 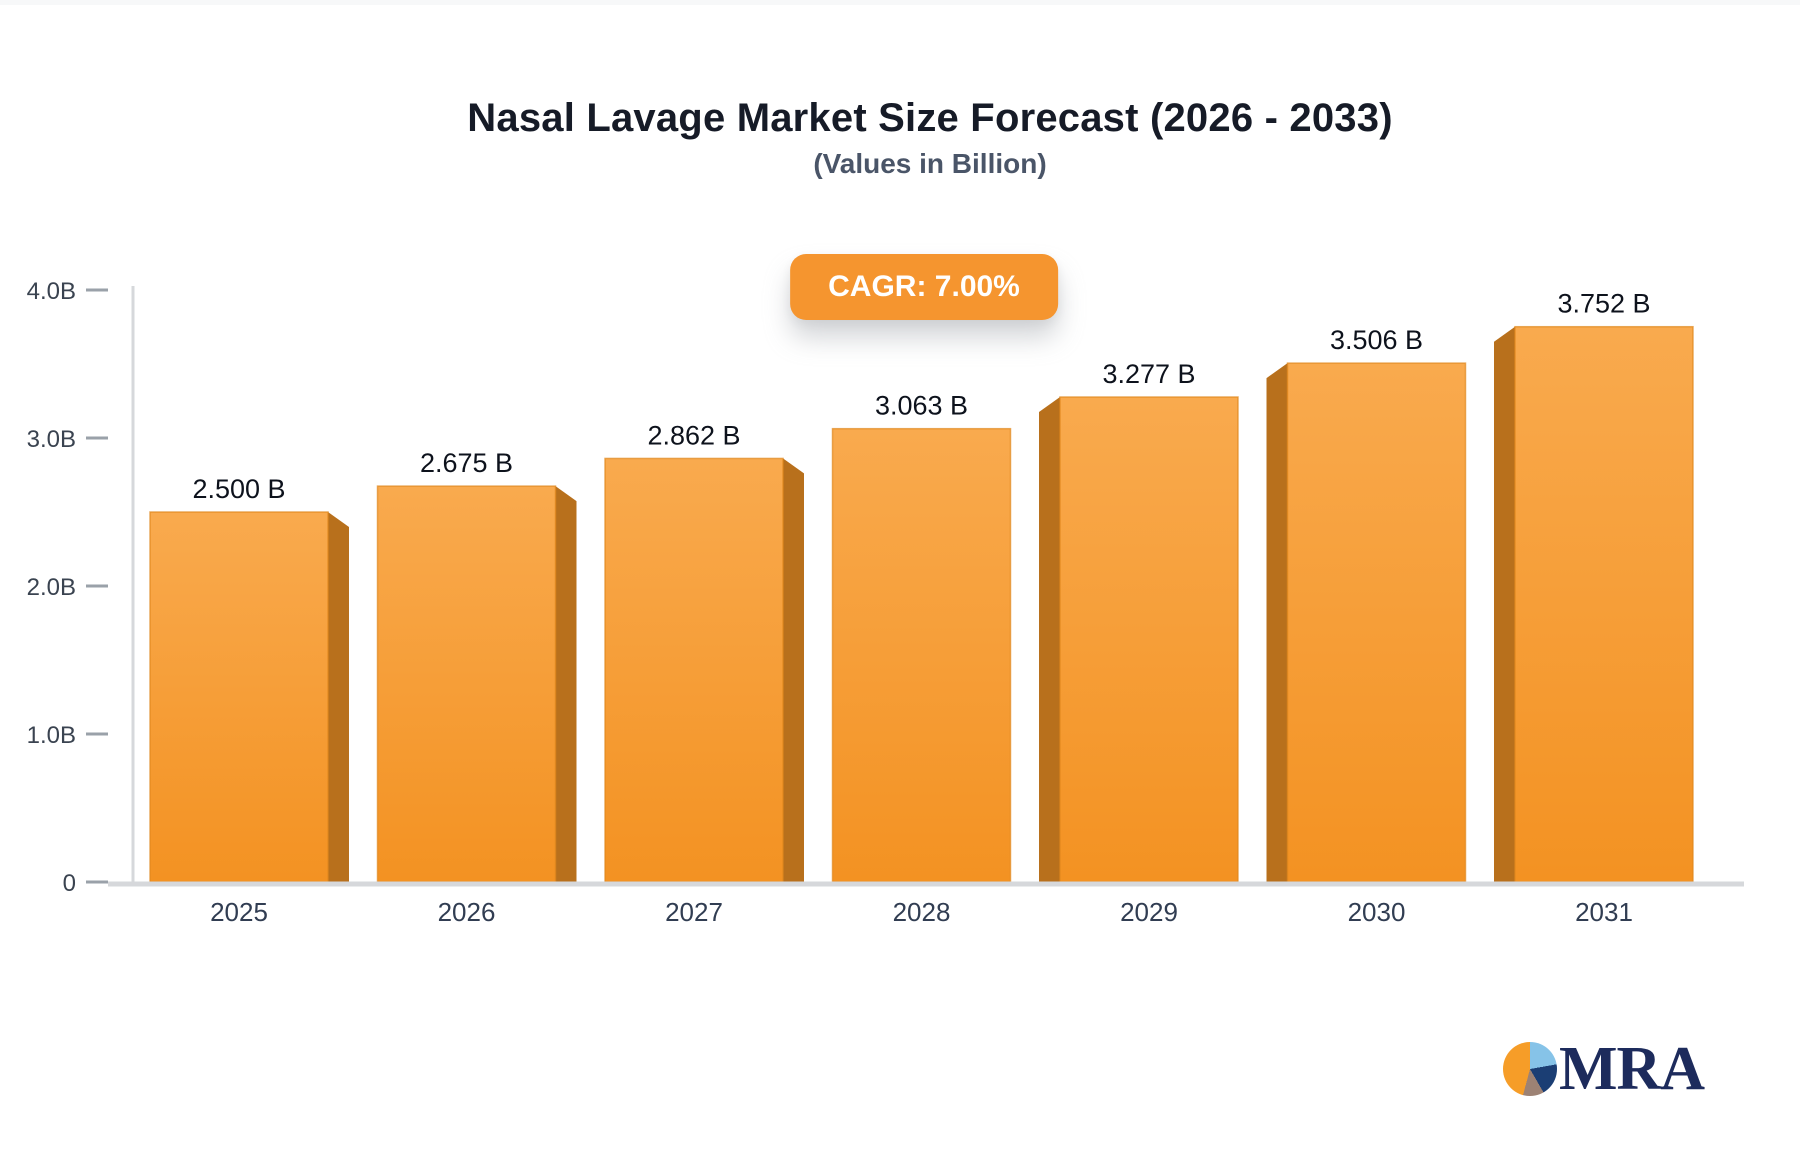 What do you see at coordinates (1604, 912) in the screenshot?
I see `x-axis-label: 2031` at bounding box center [1604, 912].